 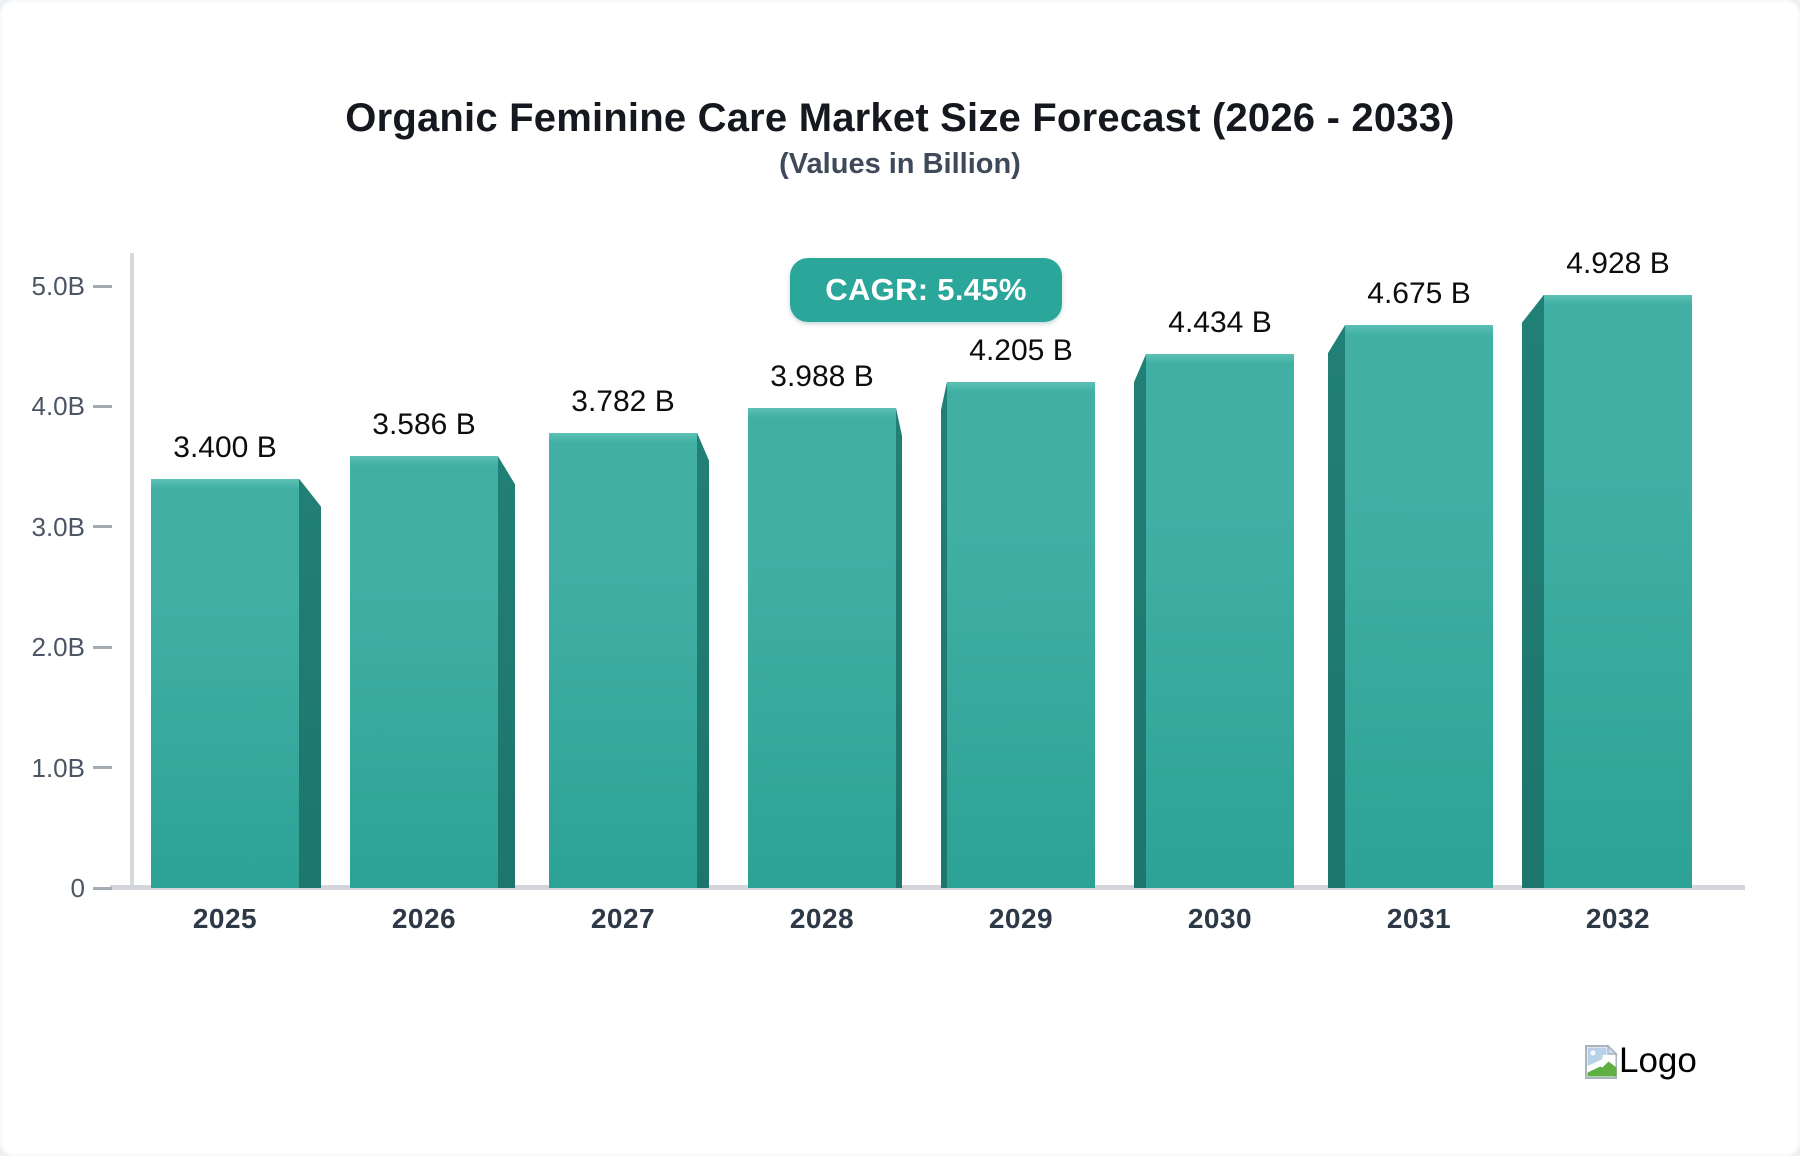 I want to click on cagr-badge-label: CAGR: 5.45%, so click(x=926, y=289).